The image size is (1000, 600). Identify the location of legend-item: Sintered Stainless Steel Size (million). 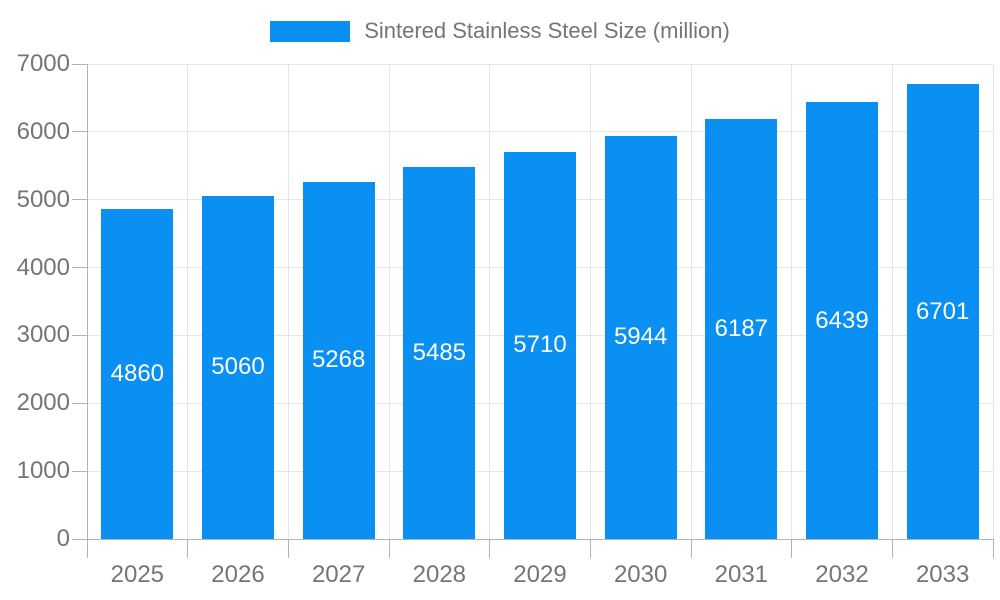
(500, 31).